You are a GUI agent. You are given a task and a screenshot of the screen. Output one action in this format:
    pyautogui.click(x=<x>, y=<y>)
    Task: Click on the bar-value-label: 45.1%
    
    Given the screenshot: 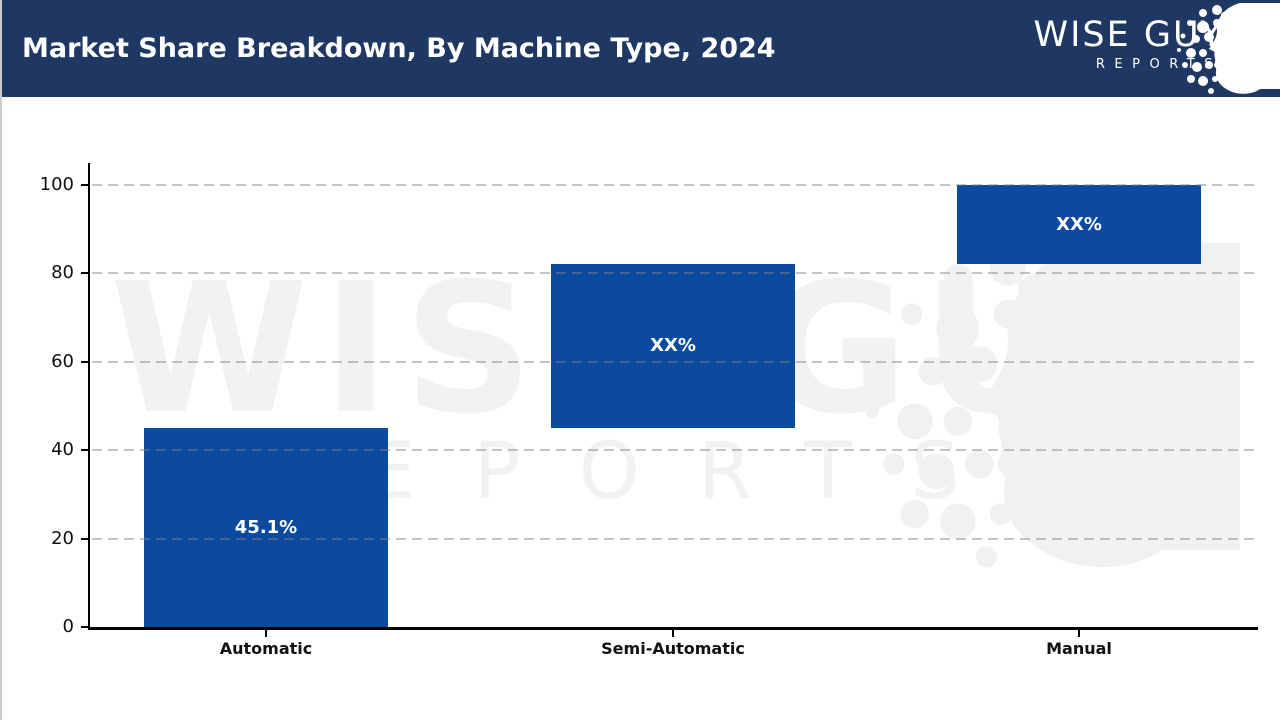 What is the action you would take?
    pyautogui.click(x=266, y=527)
    